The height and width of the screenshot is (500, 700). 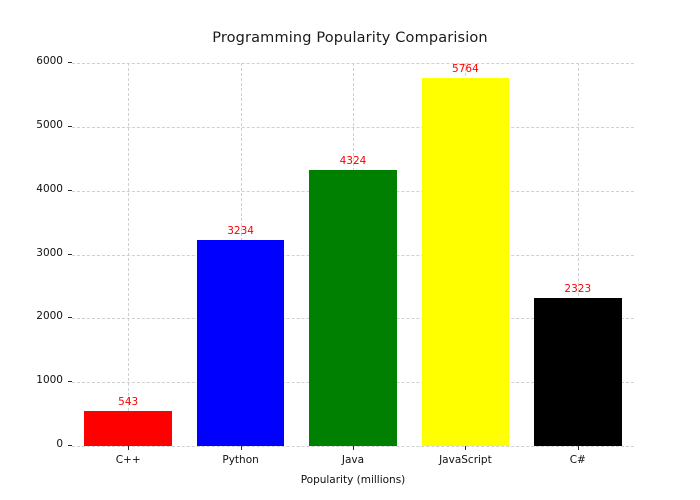 I want to click on bar: 4324, so click(x=353, y=300).